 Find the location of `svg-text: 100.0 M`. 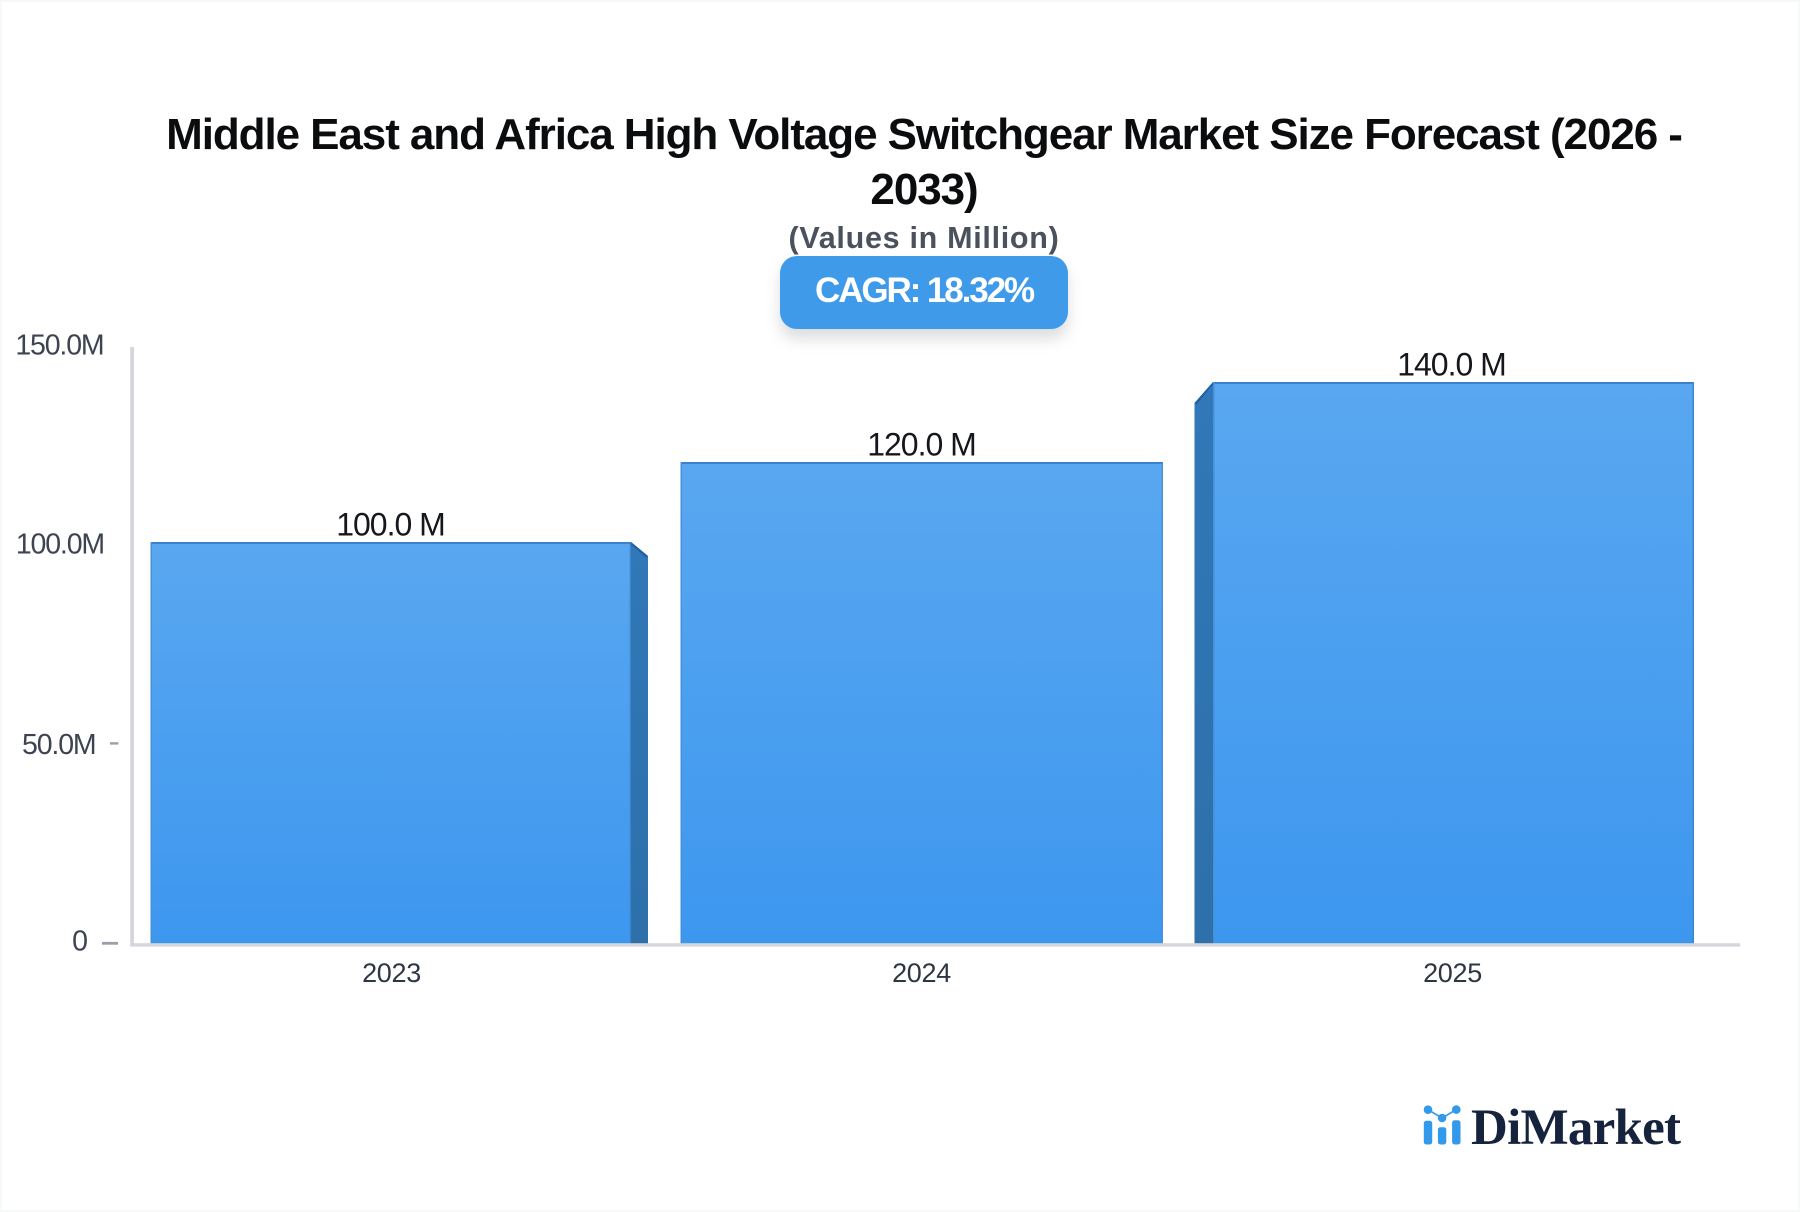

svg-text: 100.0 M is located at coordinates (390, 525).